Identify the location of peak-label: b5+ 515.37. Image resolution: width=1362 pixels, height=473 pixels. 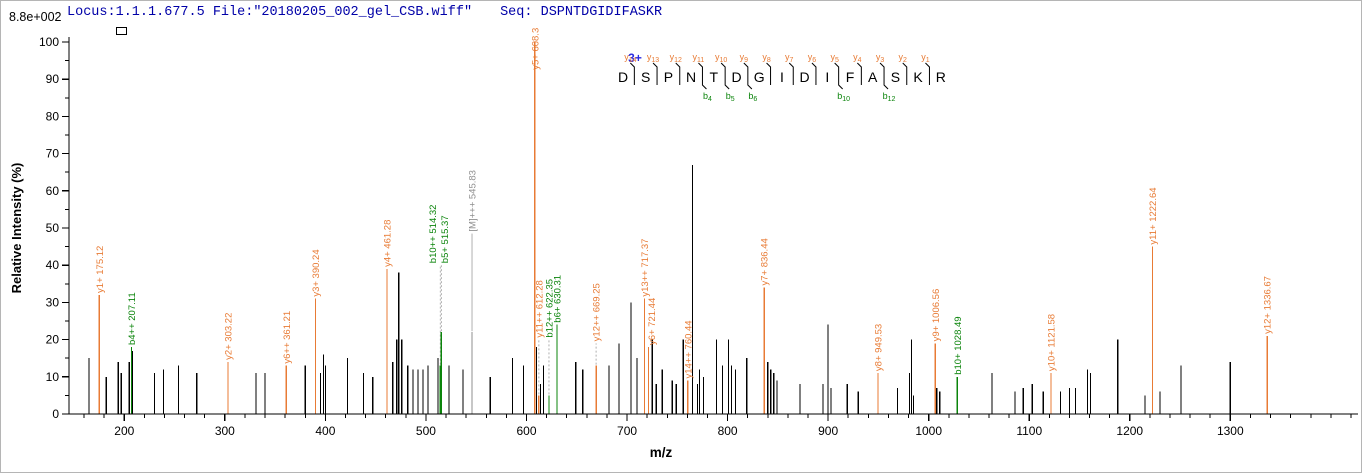
(445, 239).